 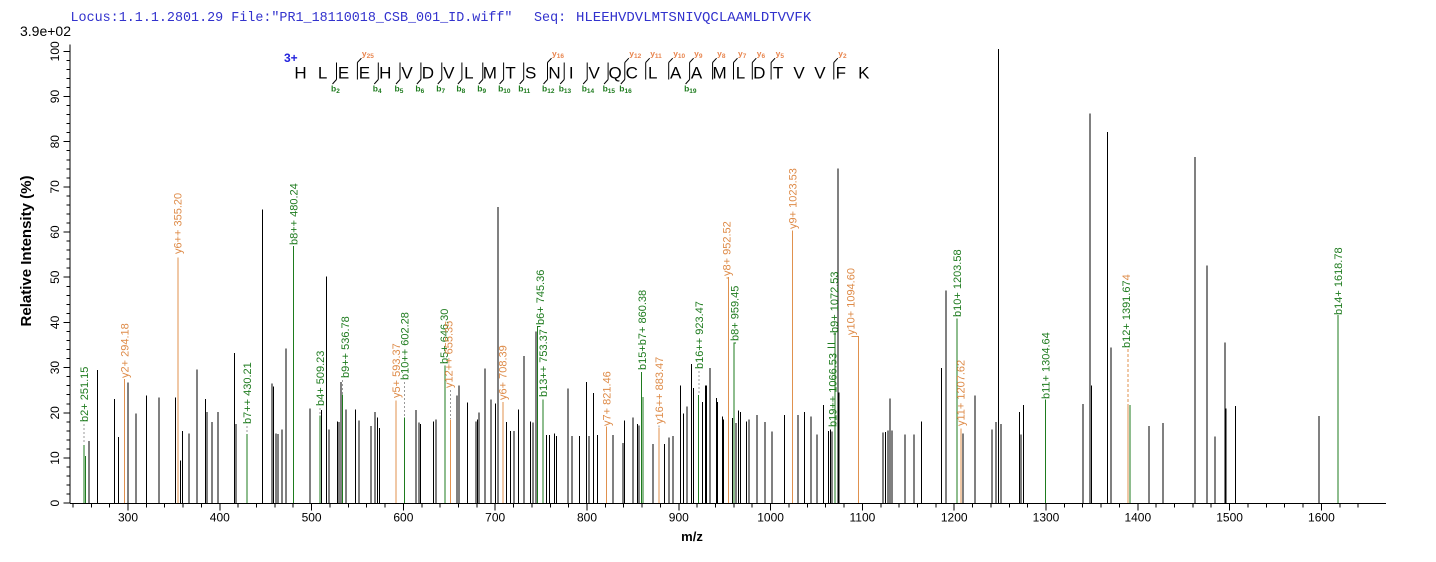 What do you see at coordinates (179, 223) in the screenshot?
I see `svg-text: y6++ 355.20` at bounding box center [179, 223].